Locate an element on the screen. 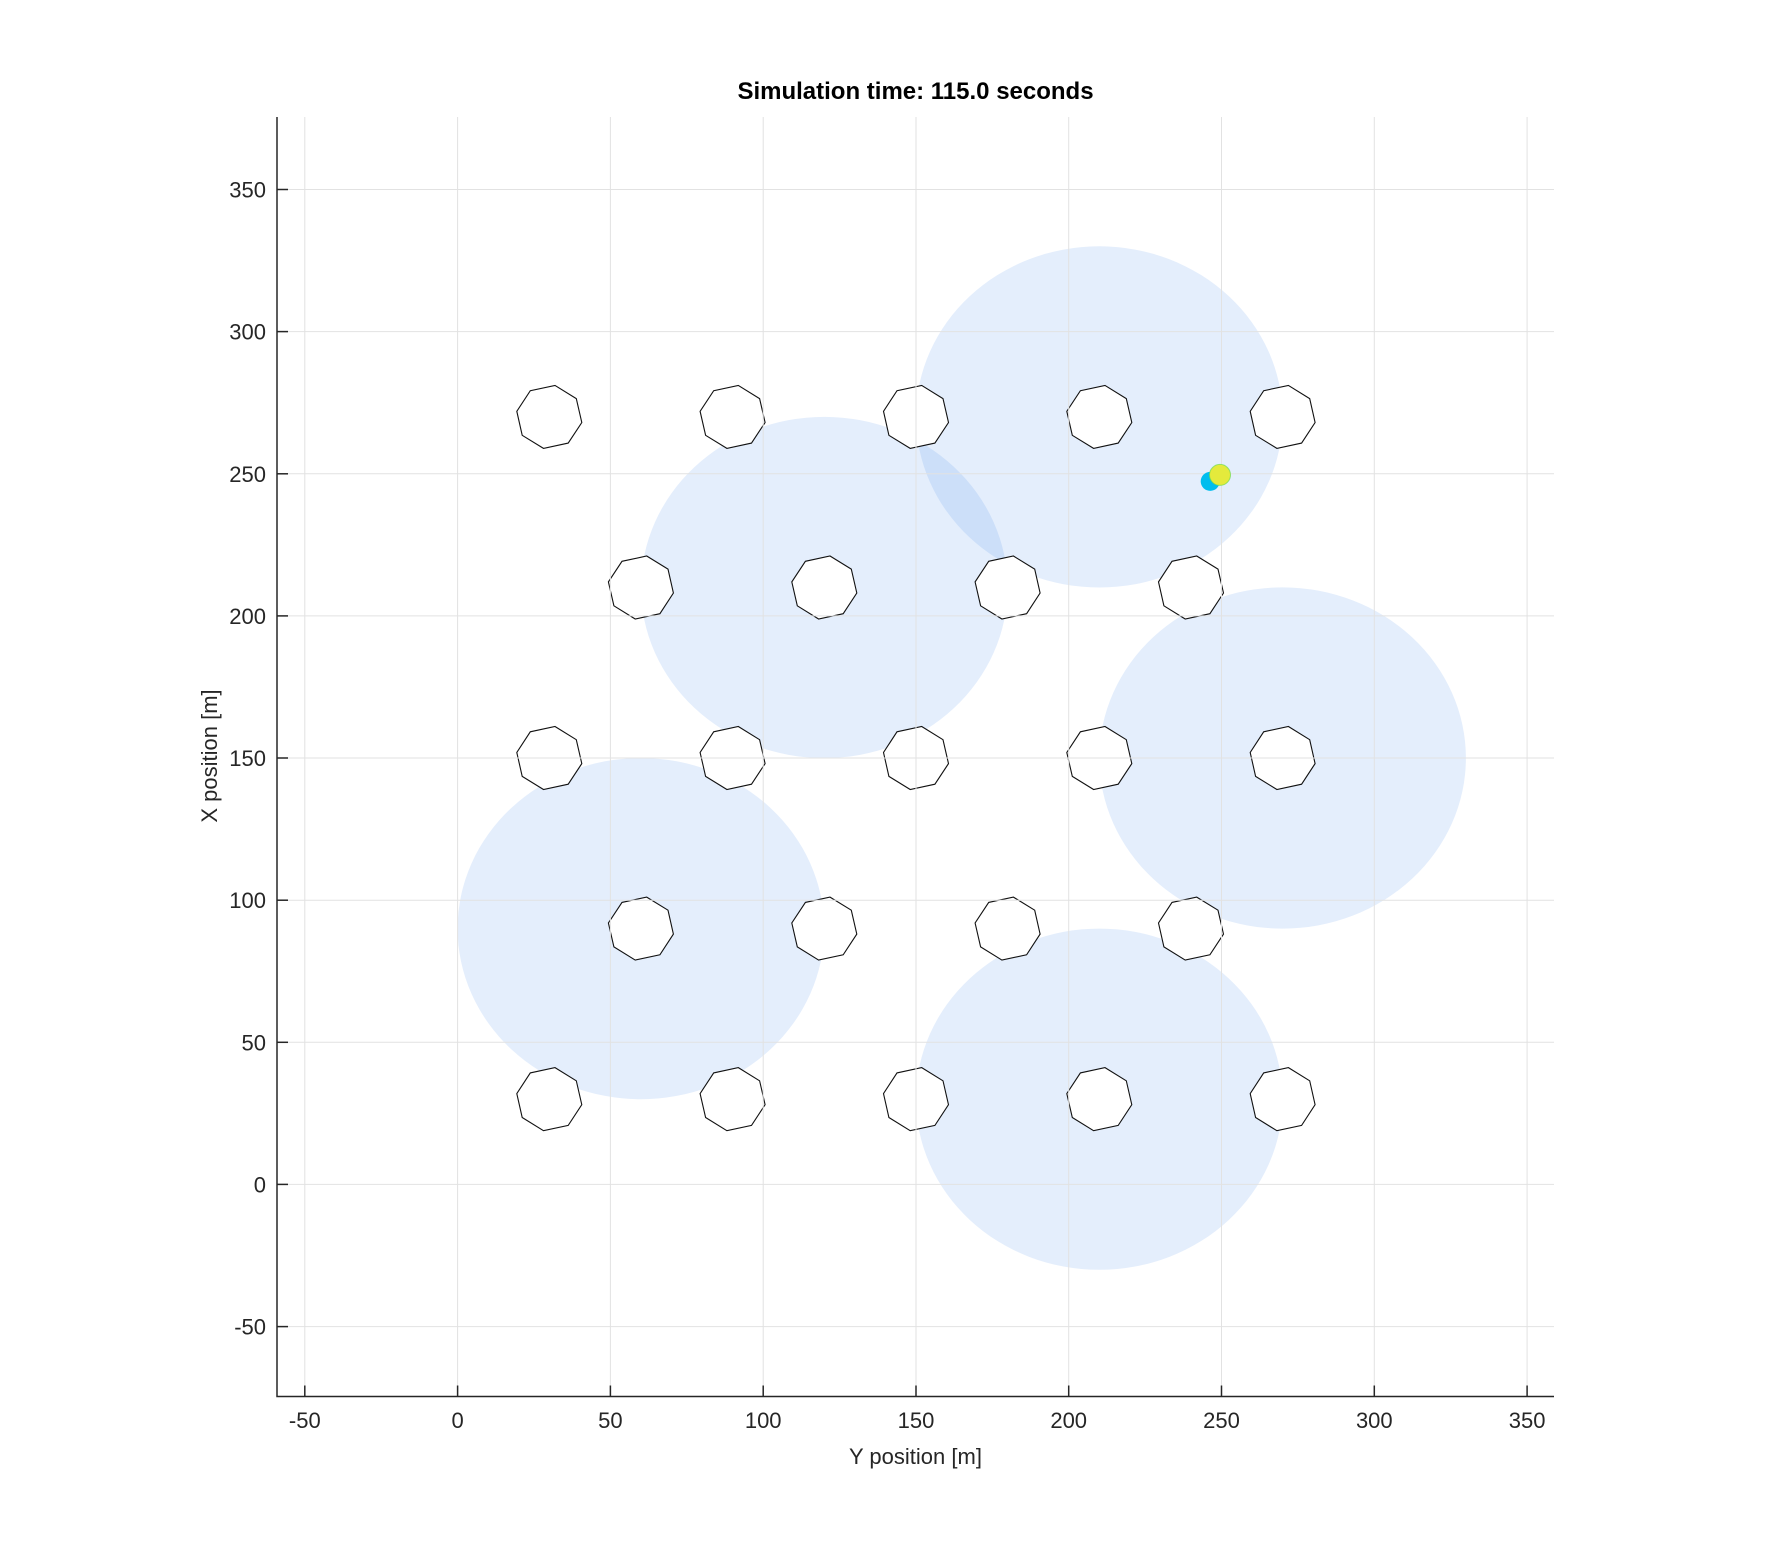 This screenshot has width=1768, height=1568. y-tick-label: 50 is located at coordinates (254, 1042).